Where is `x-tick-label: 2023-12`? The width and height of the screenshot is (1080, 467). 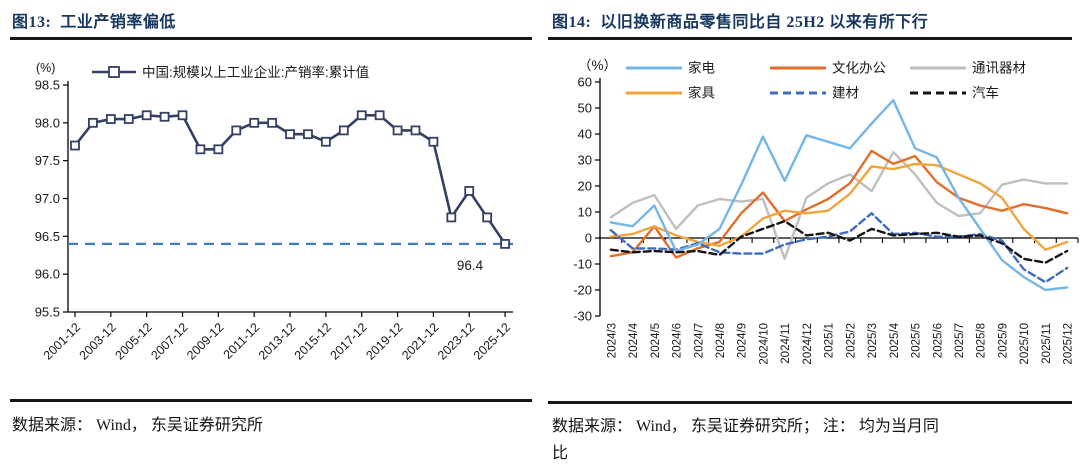 x-tick-label: 2023-12 is located at coordinates (456, 341).